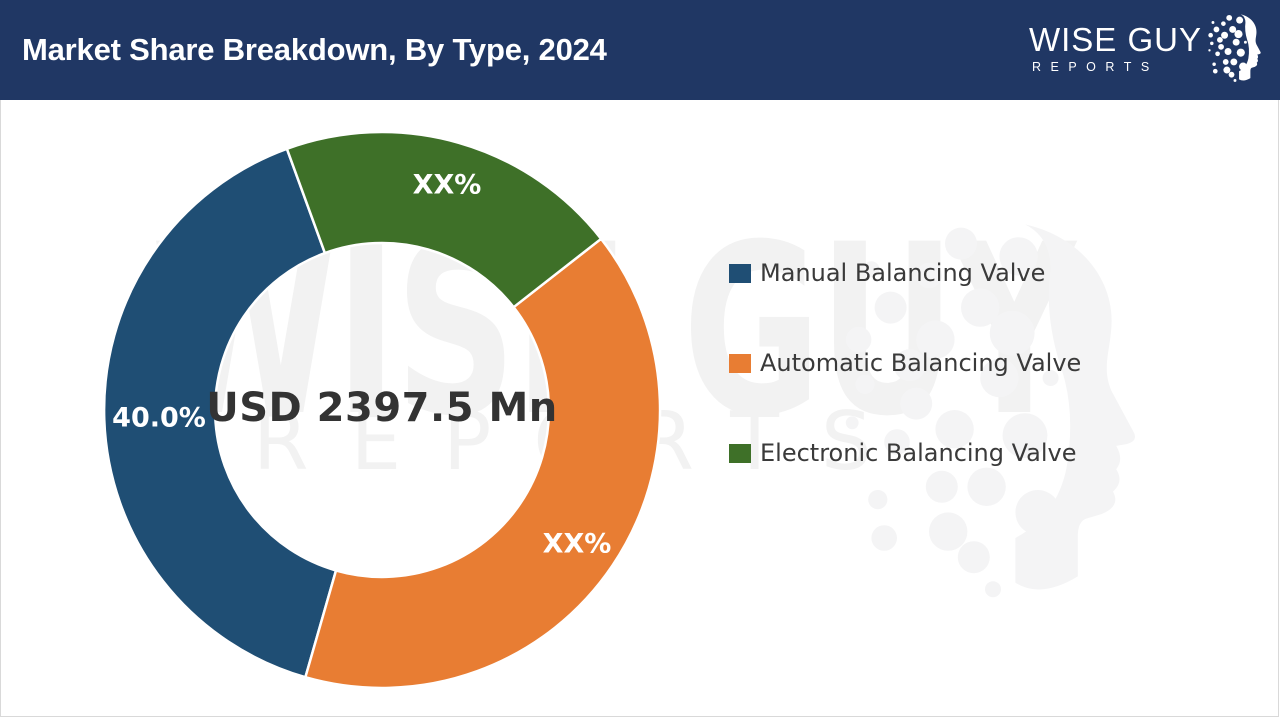 The width and height of the screenshot is (1280, 720). I want to click on legend-item-manual: Manual Balancing Valve, so click(887, 273).